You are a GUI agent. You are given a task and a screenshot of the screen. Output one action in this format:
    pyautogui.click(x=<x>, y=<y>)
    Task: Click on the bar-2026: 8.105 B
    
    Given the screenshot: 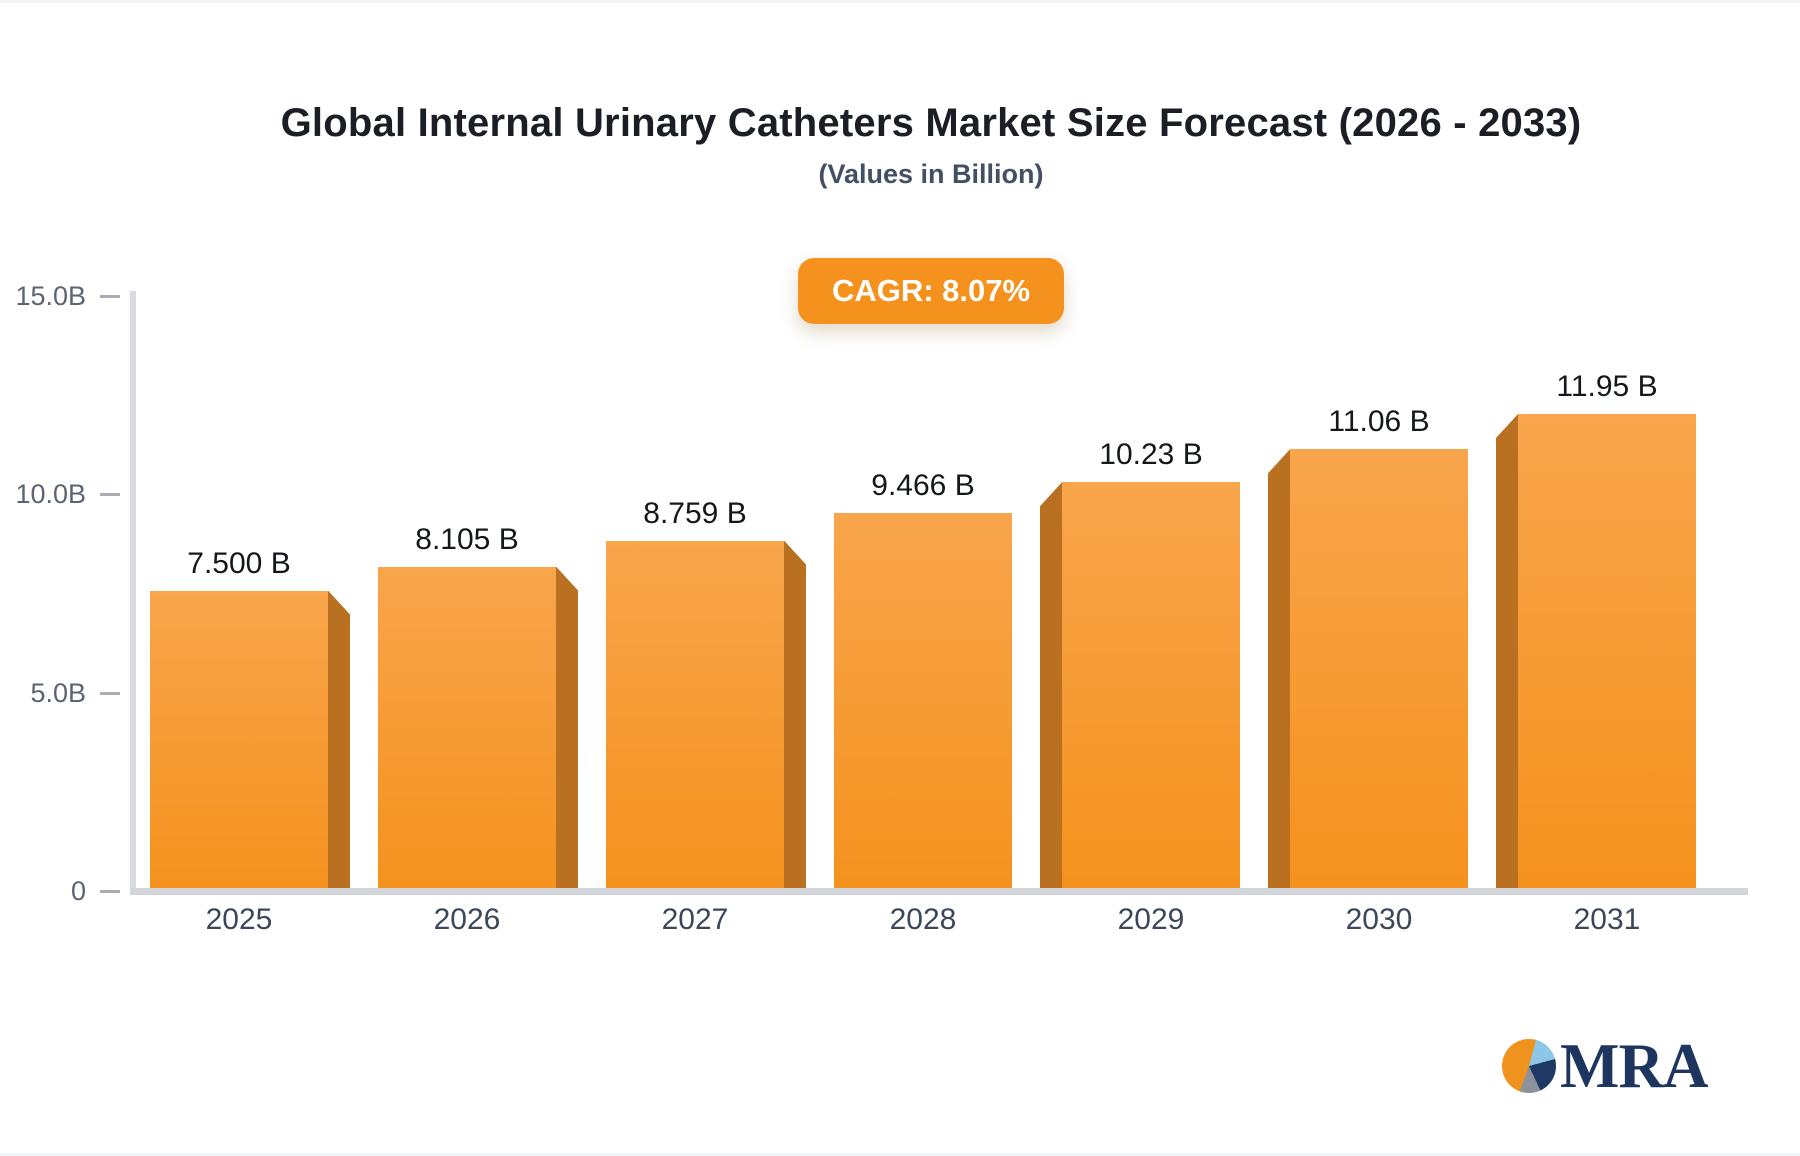 What is the action you would take?
    pyautogui.click(x=478, y=705)
    